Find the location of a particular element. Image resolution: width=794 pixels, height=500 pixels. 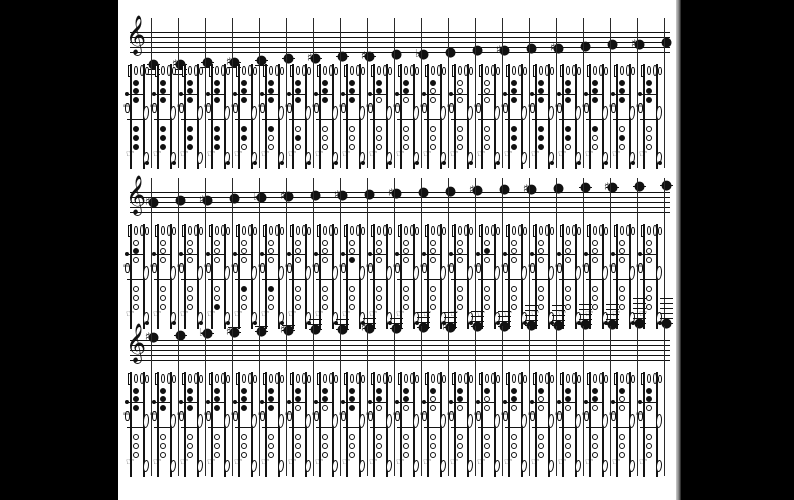

note-A5: ● is located at coordinates (180, 200).